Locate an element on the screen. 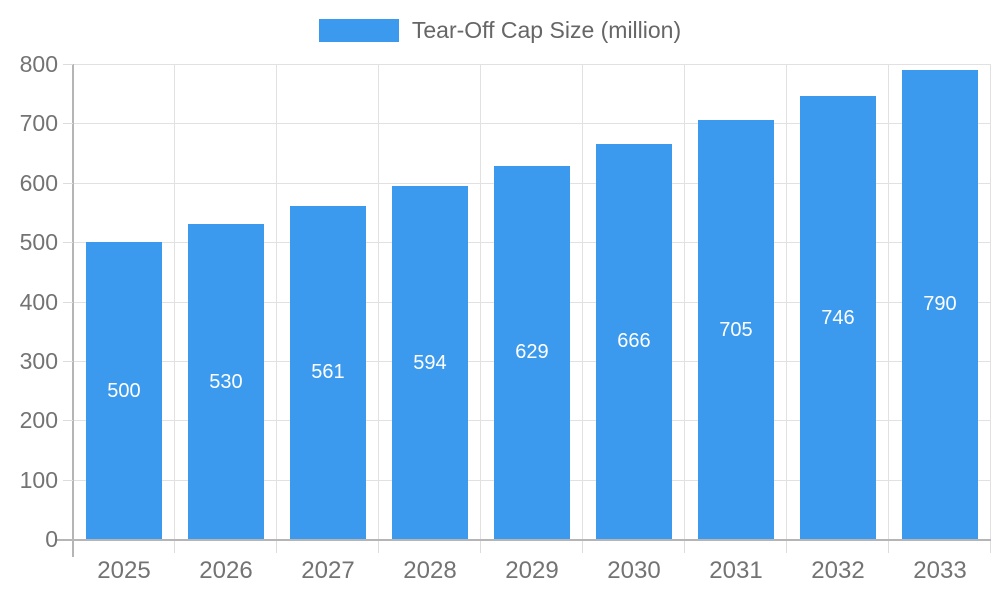 This screenshot has height=600, width=1000. x-axis-label: 2027 is located at coordinates (328, 570).